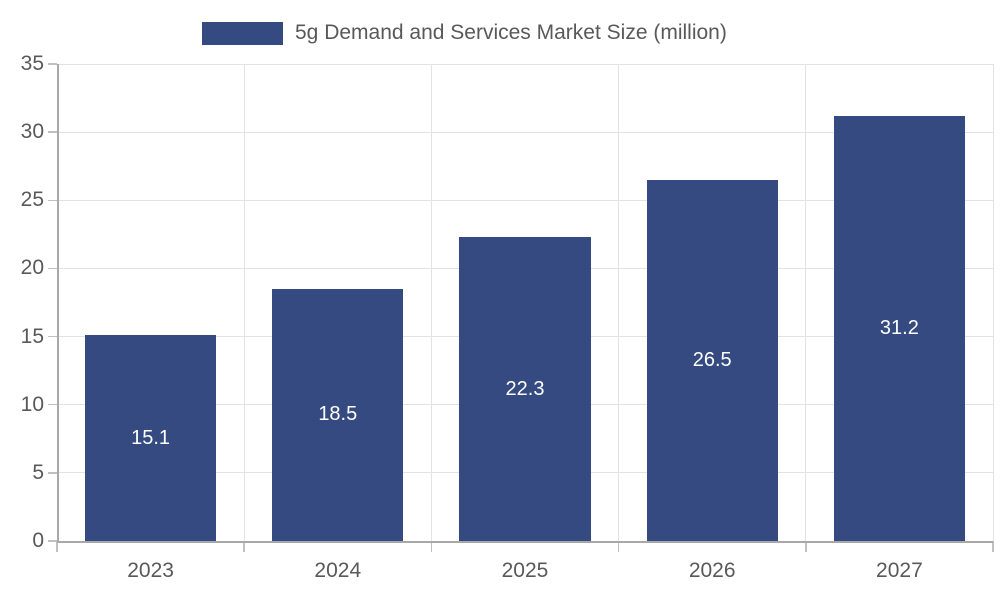 Image resolution: width=1000 pixels, height=600 pixels. What do you see at coordinates (242, 33) in the screenshot?
I see `legend-swatch` at bounding box center [242, 33].